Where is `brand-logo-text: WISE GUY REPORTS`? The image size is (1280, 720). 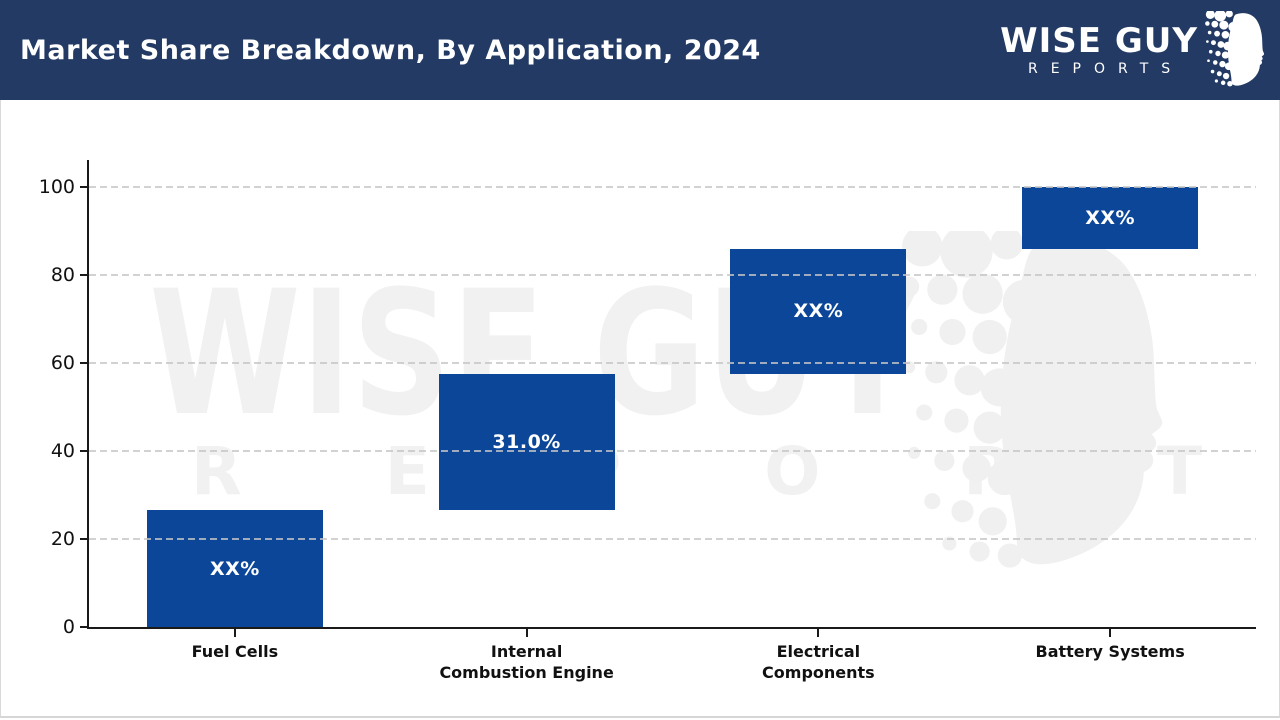 brand-logo-text: WISE GUY REPORTS is located at coordinates (1099, 50).